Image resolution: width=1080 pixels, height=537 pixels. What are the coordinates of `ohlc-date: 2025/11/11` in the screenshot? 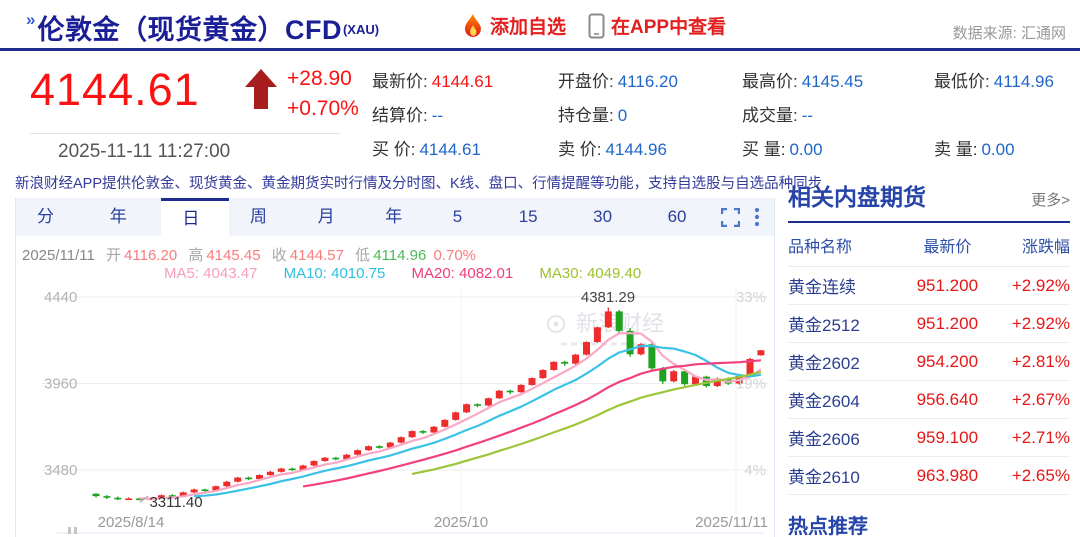 It's located at (58, 255).